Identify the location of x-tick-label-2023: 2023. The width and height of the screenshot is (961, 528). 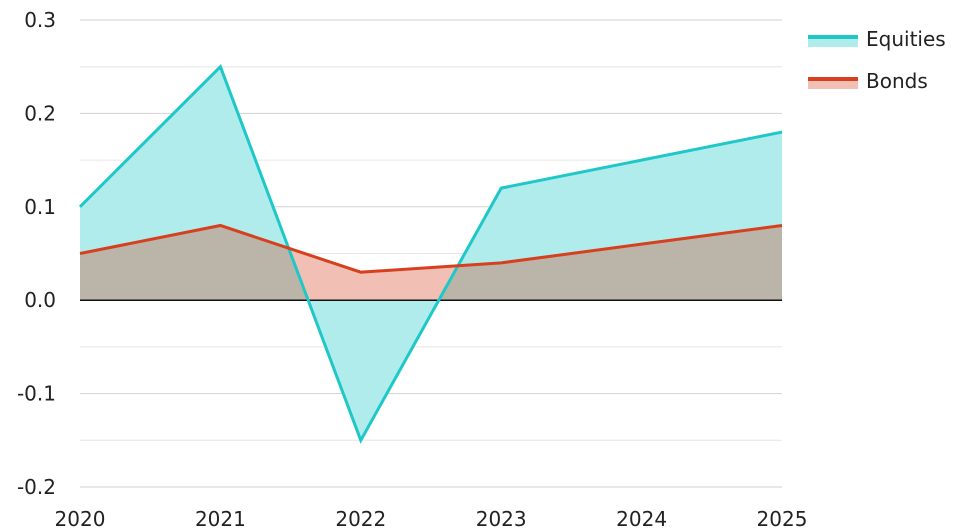
(501, 517).